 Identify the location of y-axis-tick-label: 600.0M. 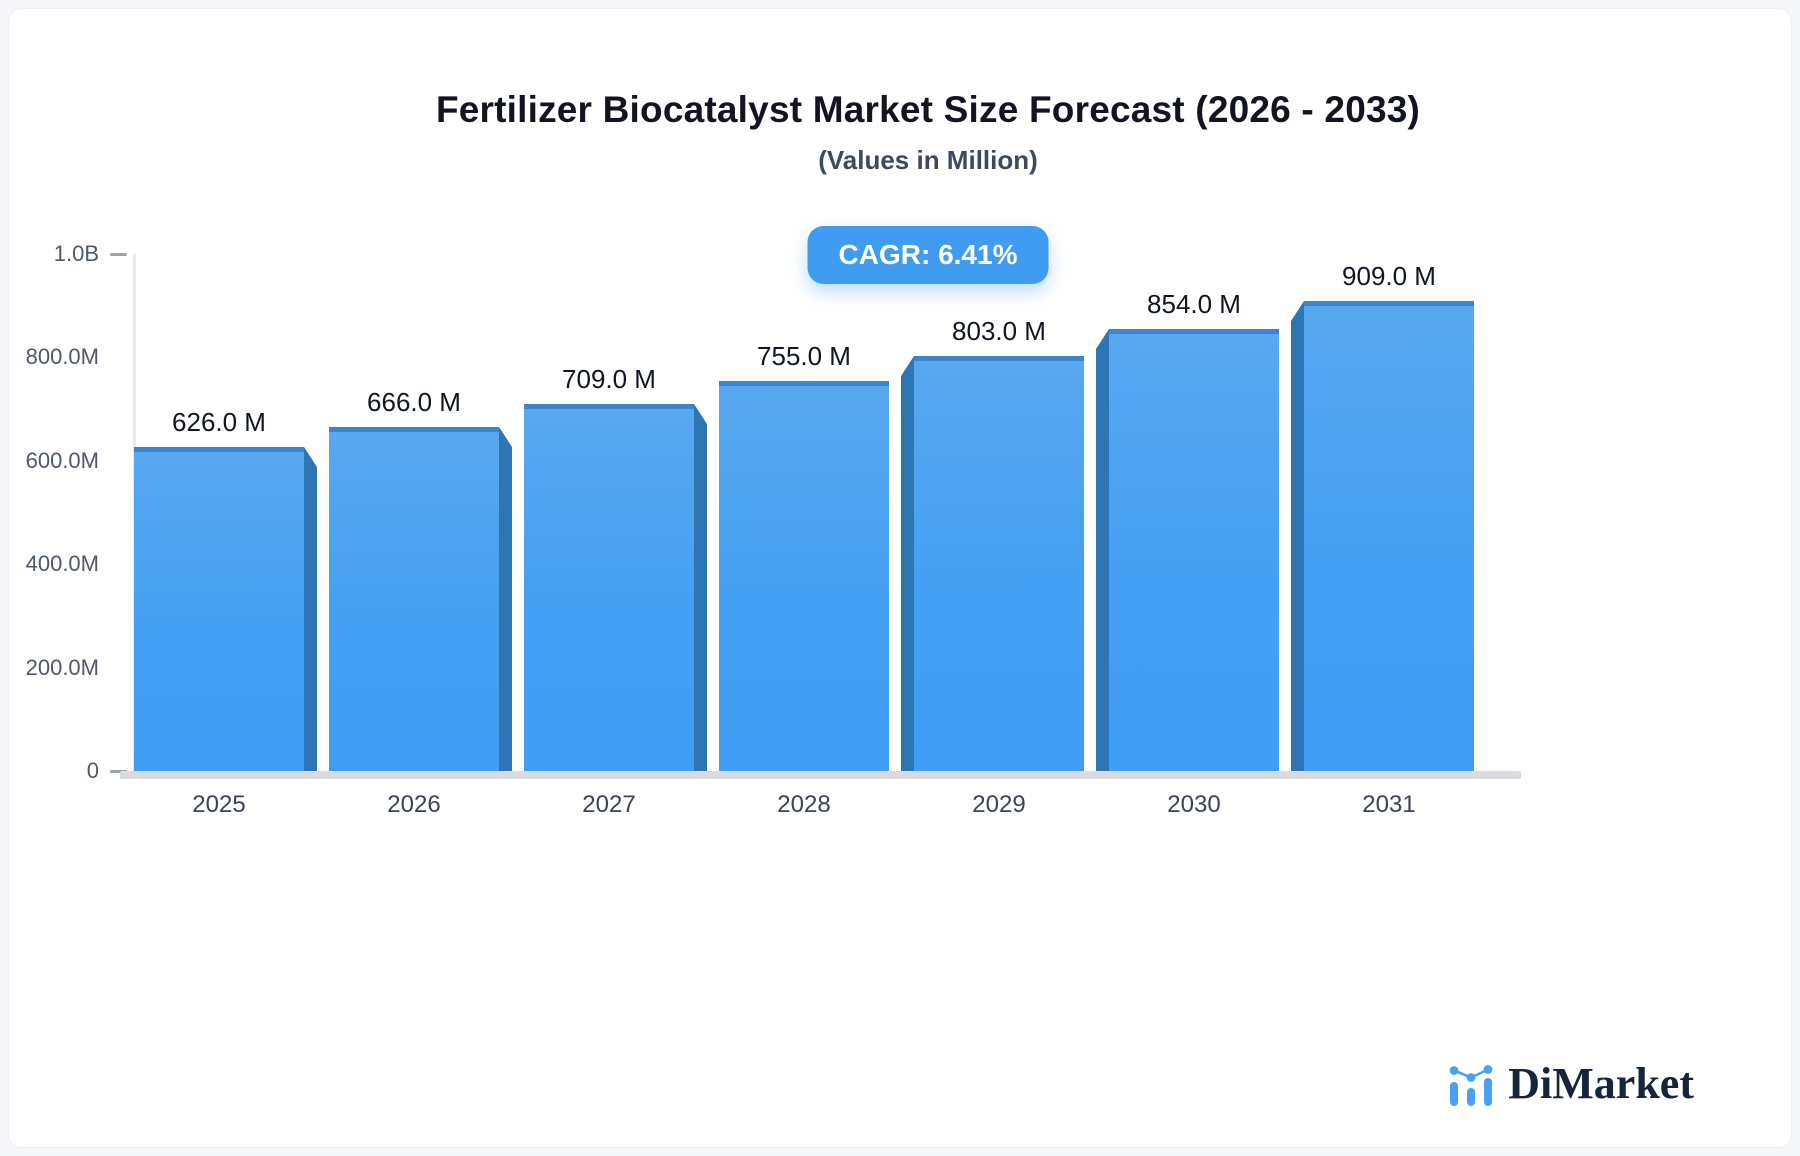
(62, 460).